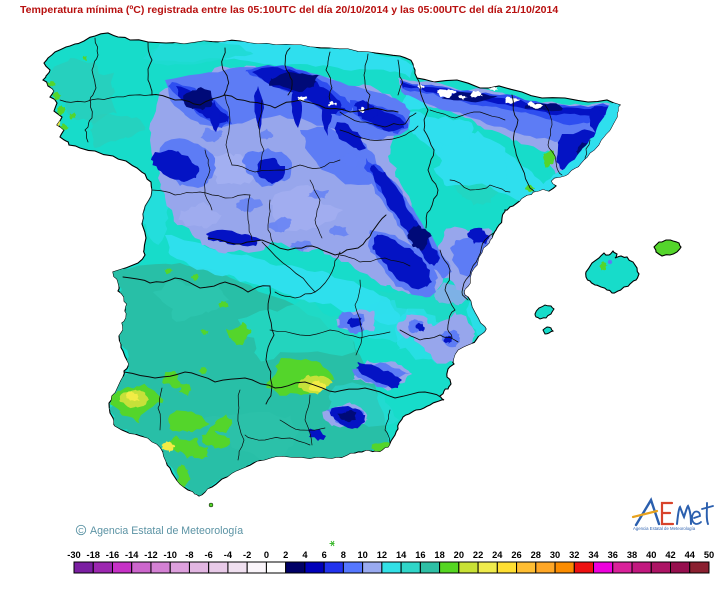 The height and width of the screenshot is (594, 728). What do you see at coordinates (112, 555) in the screenshot?
I see `svg-text: -16` at bounding box center [112, 555].